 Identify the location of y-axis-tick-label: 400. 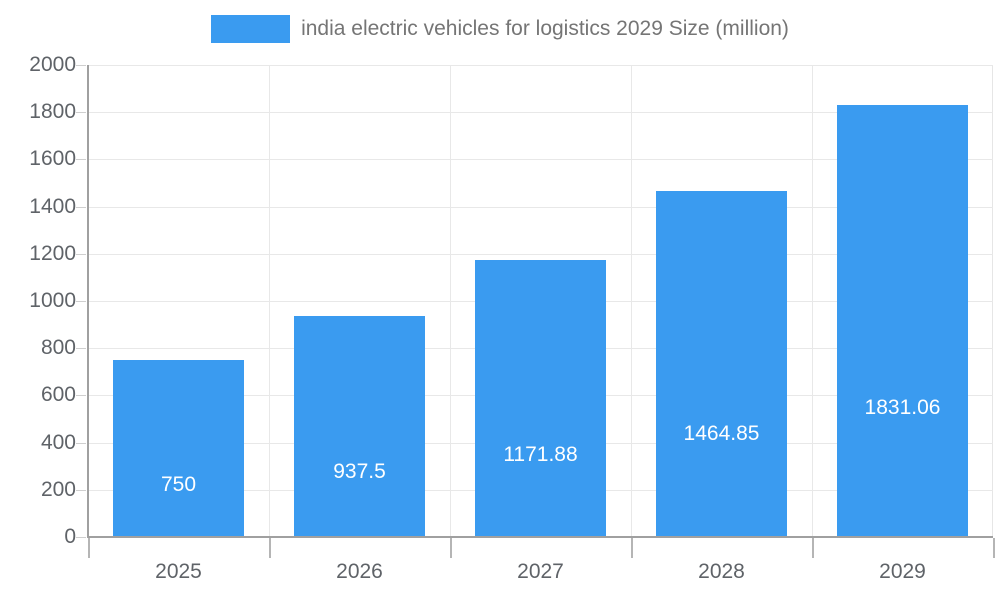
(58, 442).